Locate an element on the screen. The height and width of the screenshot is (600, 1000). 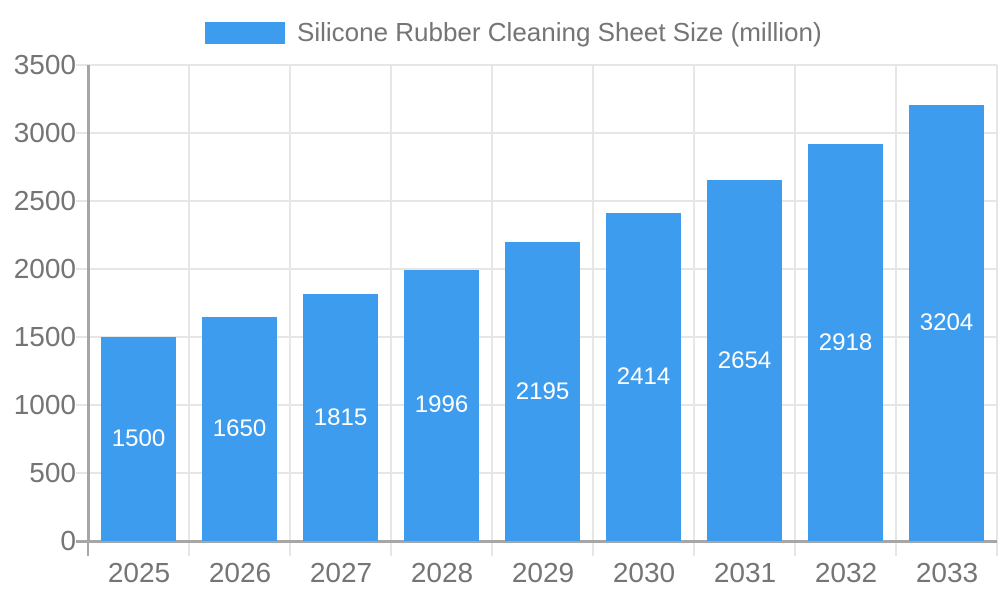
x-axis-line is located at coordinates (536, 541).